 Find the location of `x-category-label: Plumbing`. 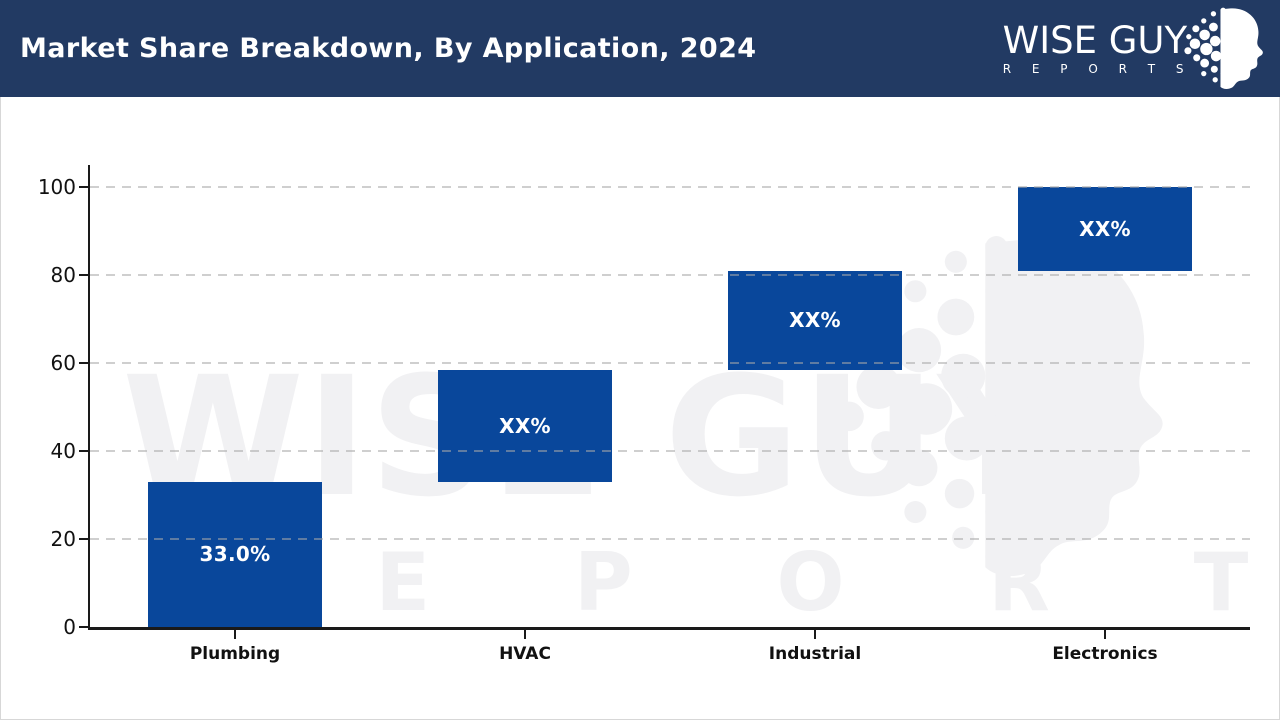

x-category-label: Plumbing is located at coordinates (235, 654).